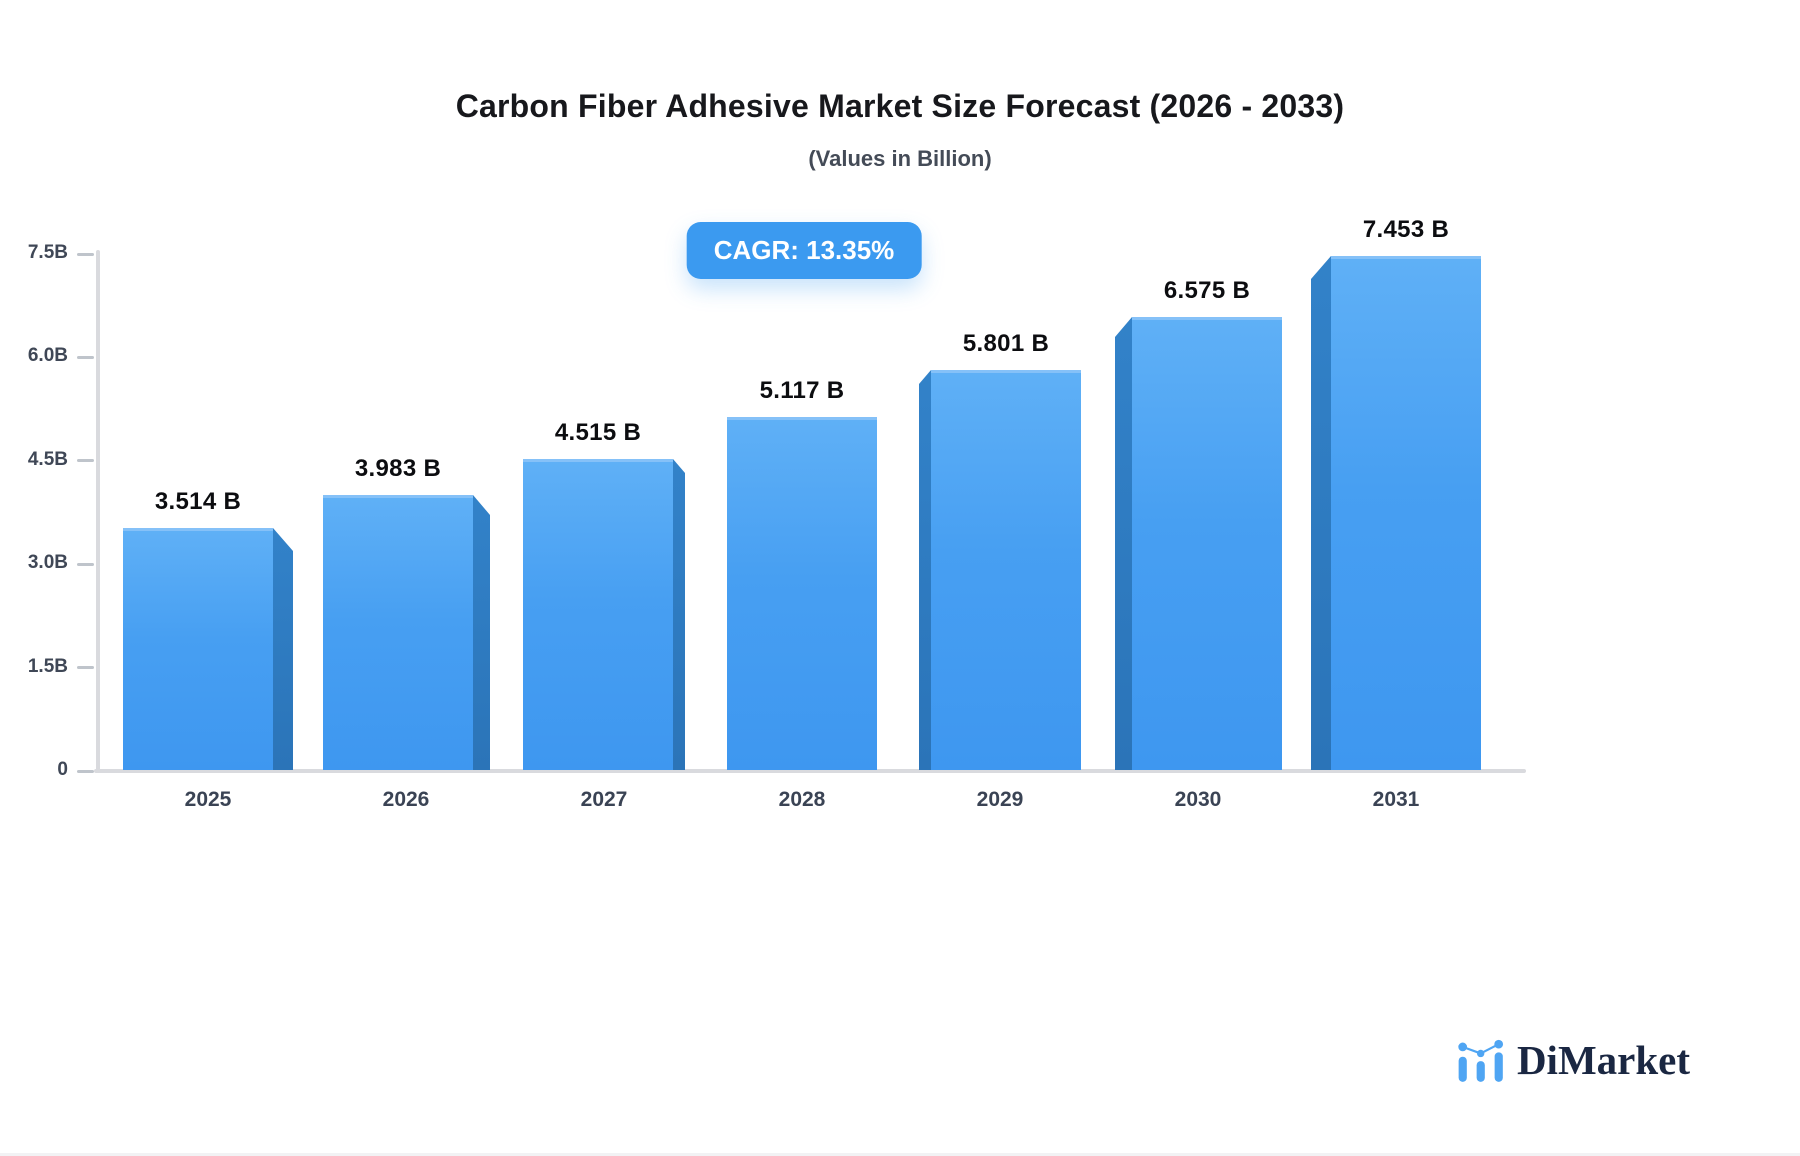  What do you see at coordinates (804, 250) in the screenshot?
I see `cagr-badge: CAGR: 13.35%` at bounding box center [804, 250].